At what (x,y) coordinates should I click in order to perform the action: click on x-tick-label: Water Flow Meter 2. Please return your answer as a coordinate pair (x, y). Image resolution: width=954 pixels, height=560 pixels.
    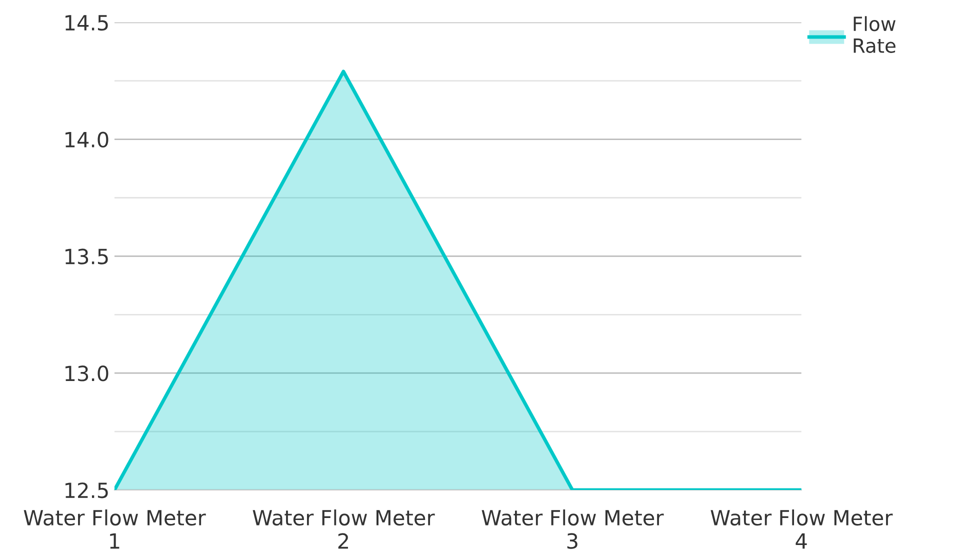
    Looking at the image, I should click on (343, 529).